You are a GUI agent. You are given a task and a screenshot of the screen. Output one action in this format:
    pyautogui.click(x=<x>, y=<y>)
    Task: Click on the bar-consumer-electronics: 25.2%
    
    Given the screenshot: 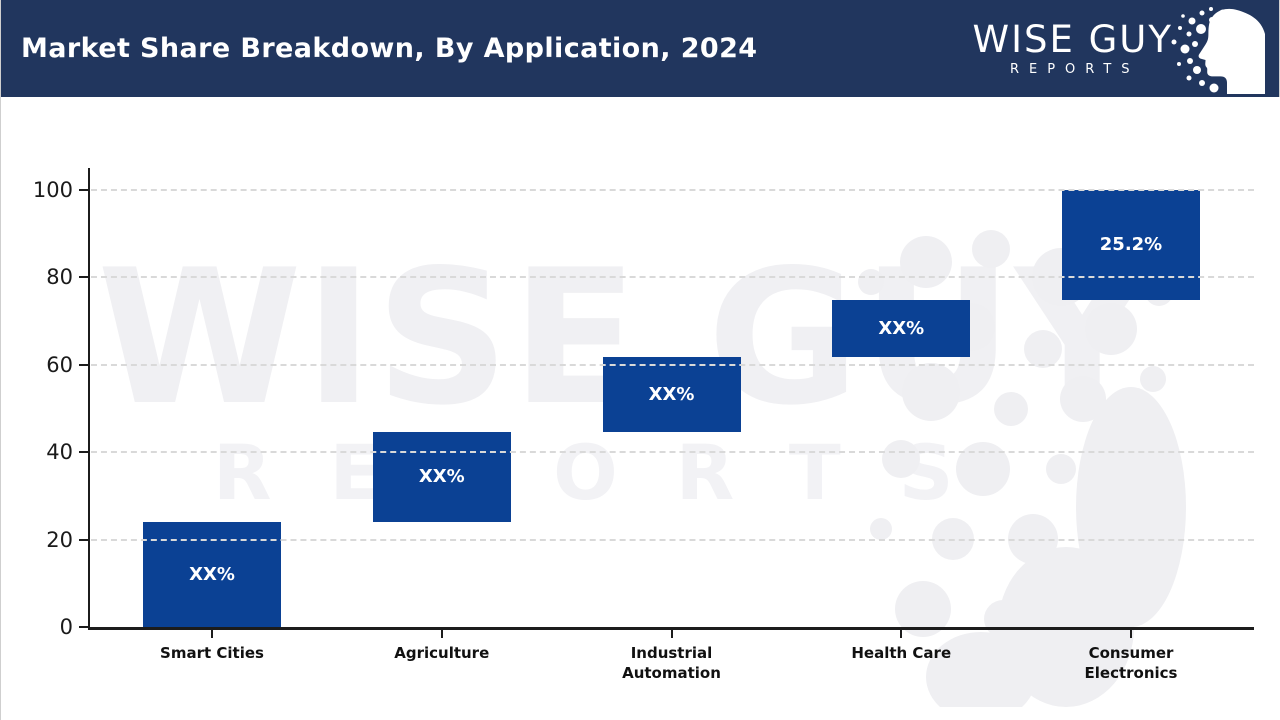 What is the action you would take?
    pyautogui.click(x=1131, y=244)
    